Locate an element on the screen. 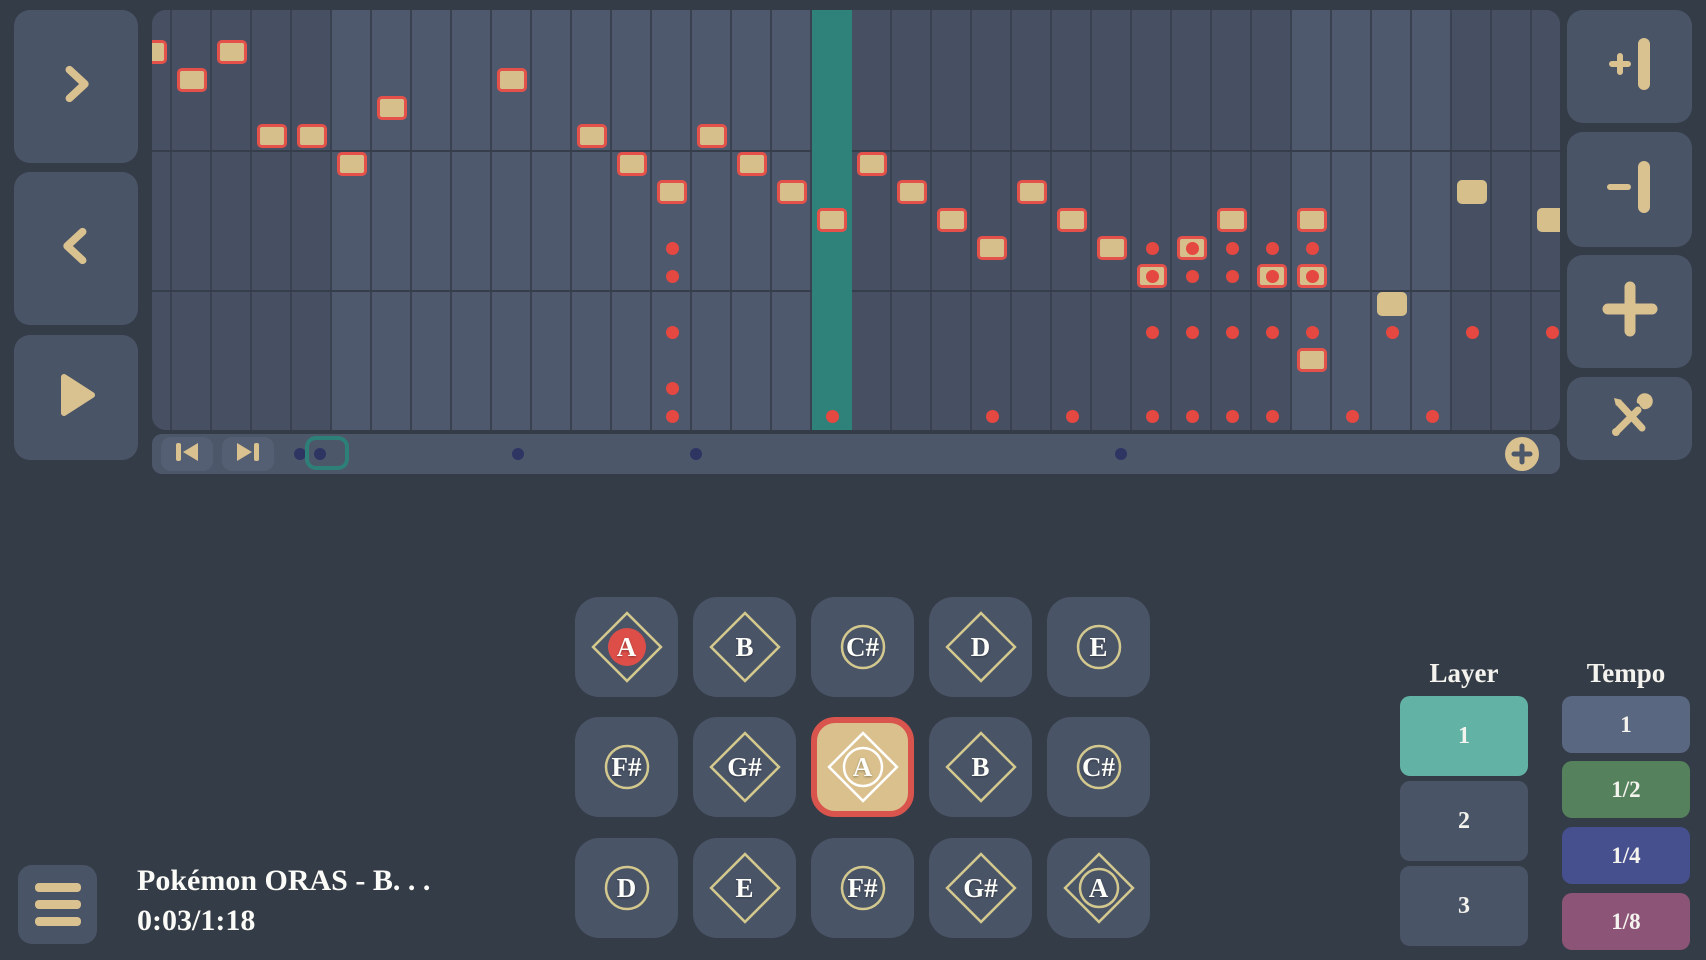  note-key-d-r3: D is located at coordinates (626, 888).